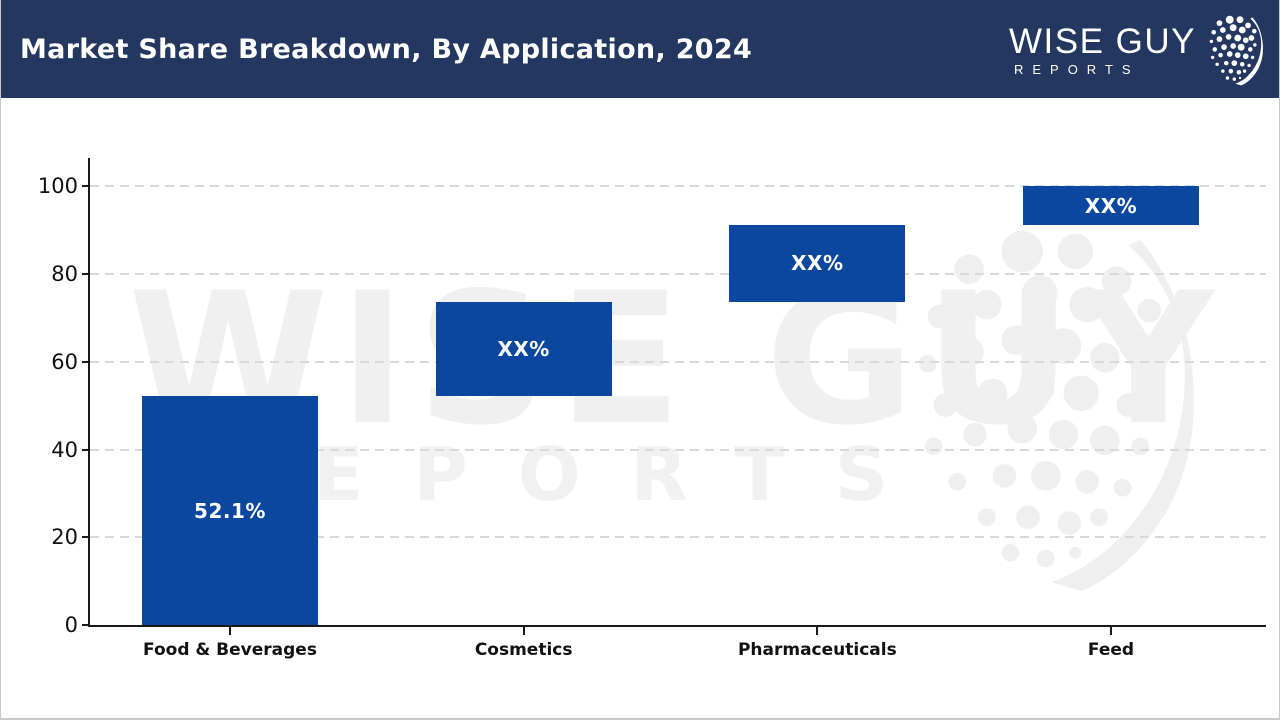 The height and width of the screenshot is (720, 1280). Describe the element at coordinates (817, 650) in the screenshot. I see `x-category-label-2: Pharmaceuticals` at that location.